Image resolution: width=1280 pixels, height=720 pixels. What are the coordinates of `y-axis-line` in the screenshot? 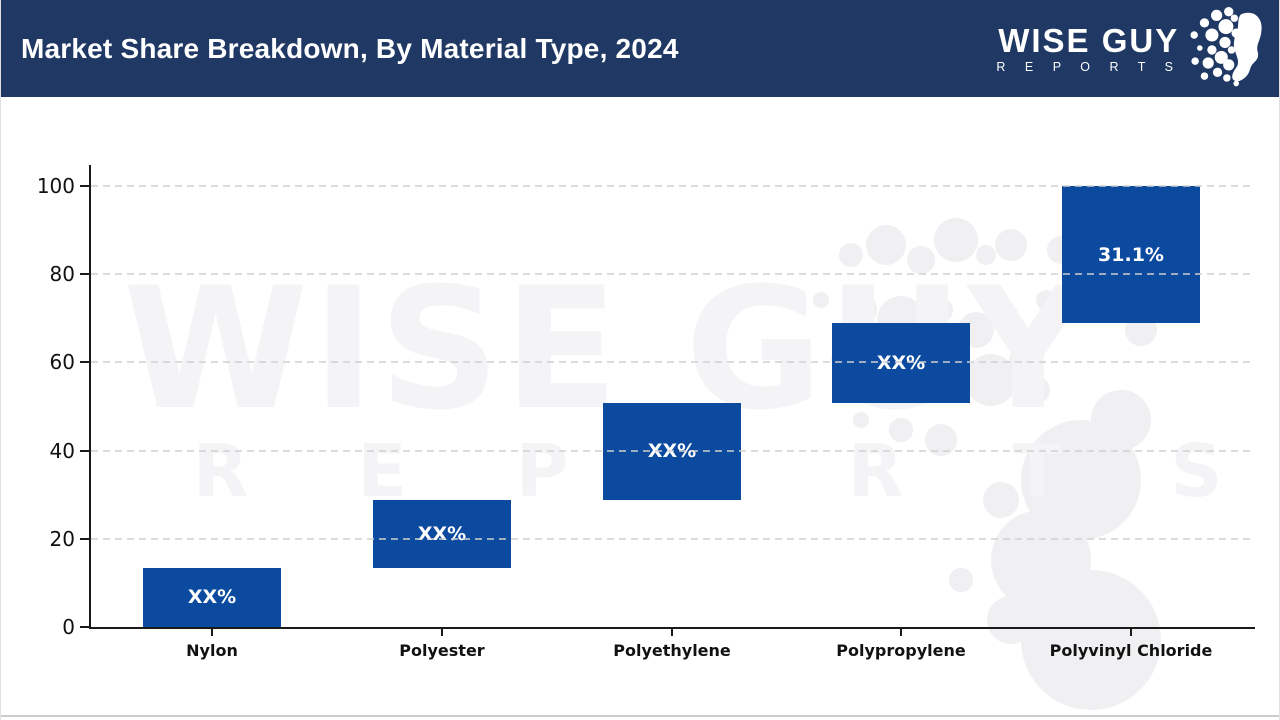 It's located at (90, 397).